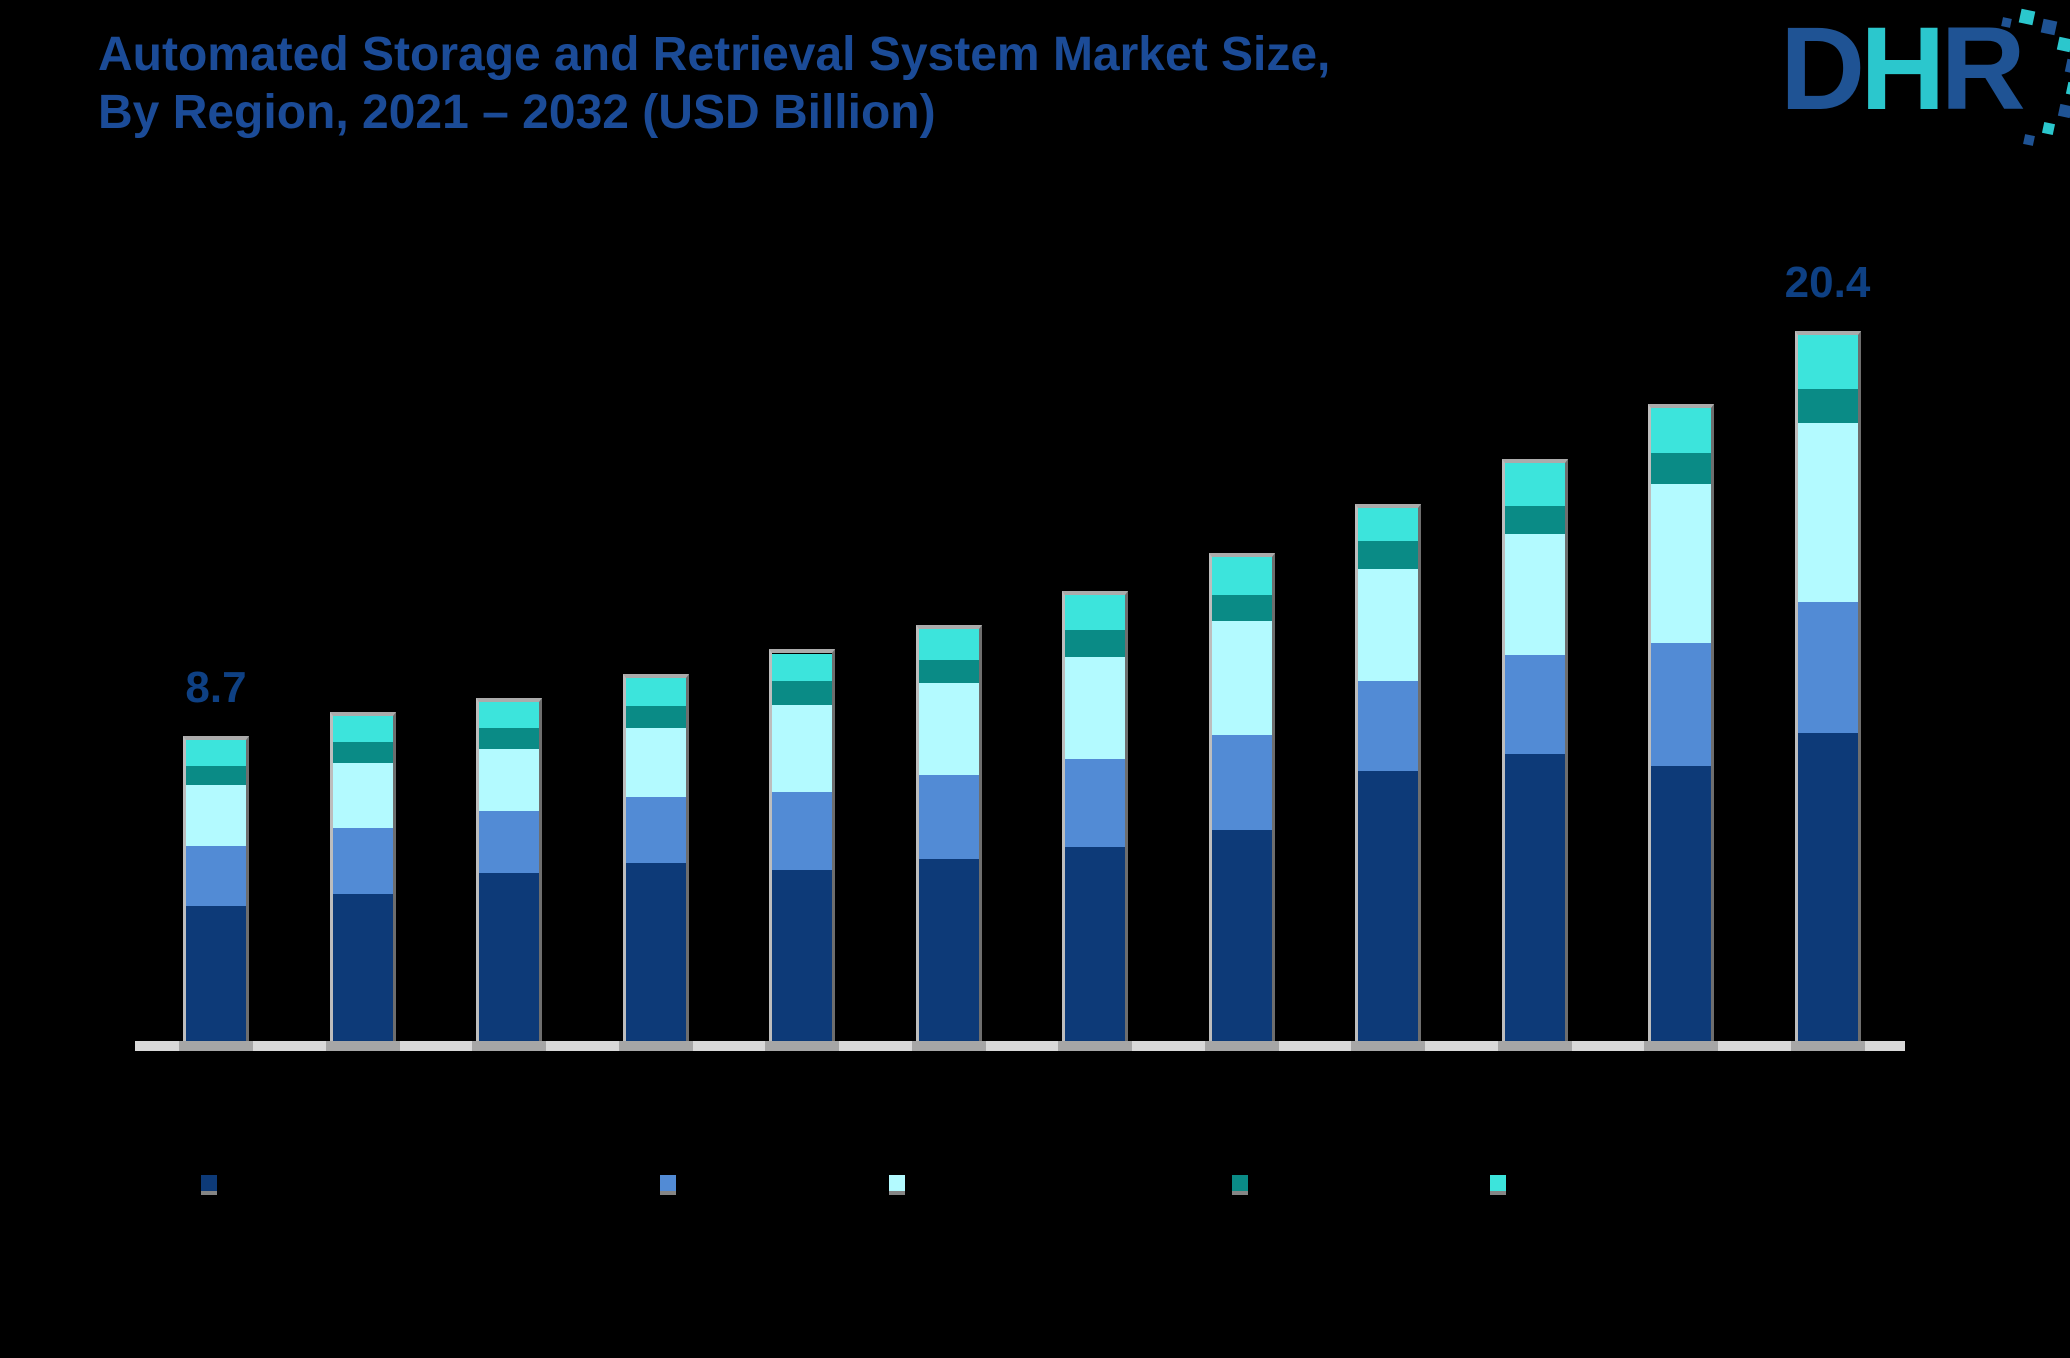  Describe the element at coordinates (509, 842) in the screenshot. I see `bar-2023-series-2-medium-blue` at that location.